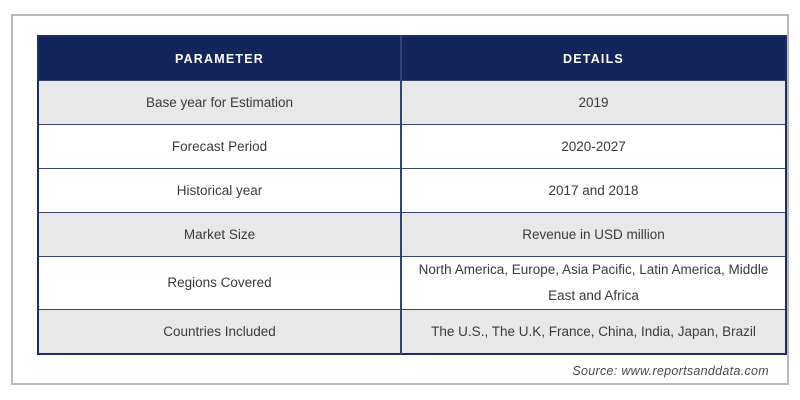 The image size is (800, 400). I want to click on parameter-cell: Regions Covered, so click(219, 283).